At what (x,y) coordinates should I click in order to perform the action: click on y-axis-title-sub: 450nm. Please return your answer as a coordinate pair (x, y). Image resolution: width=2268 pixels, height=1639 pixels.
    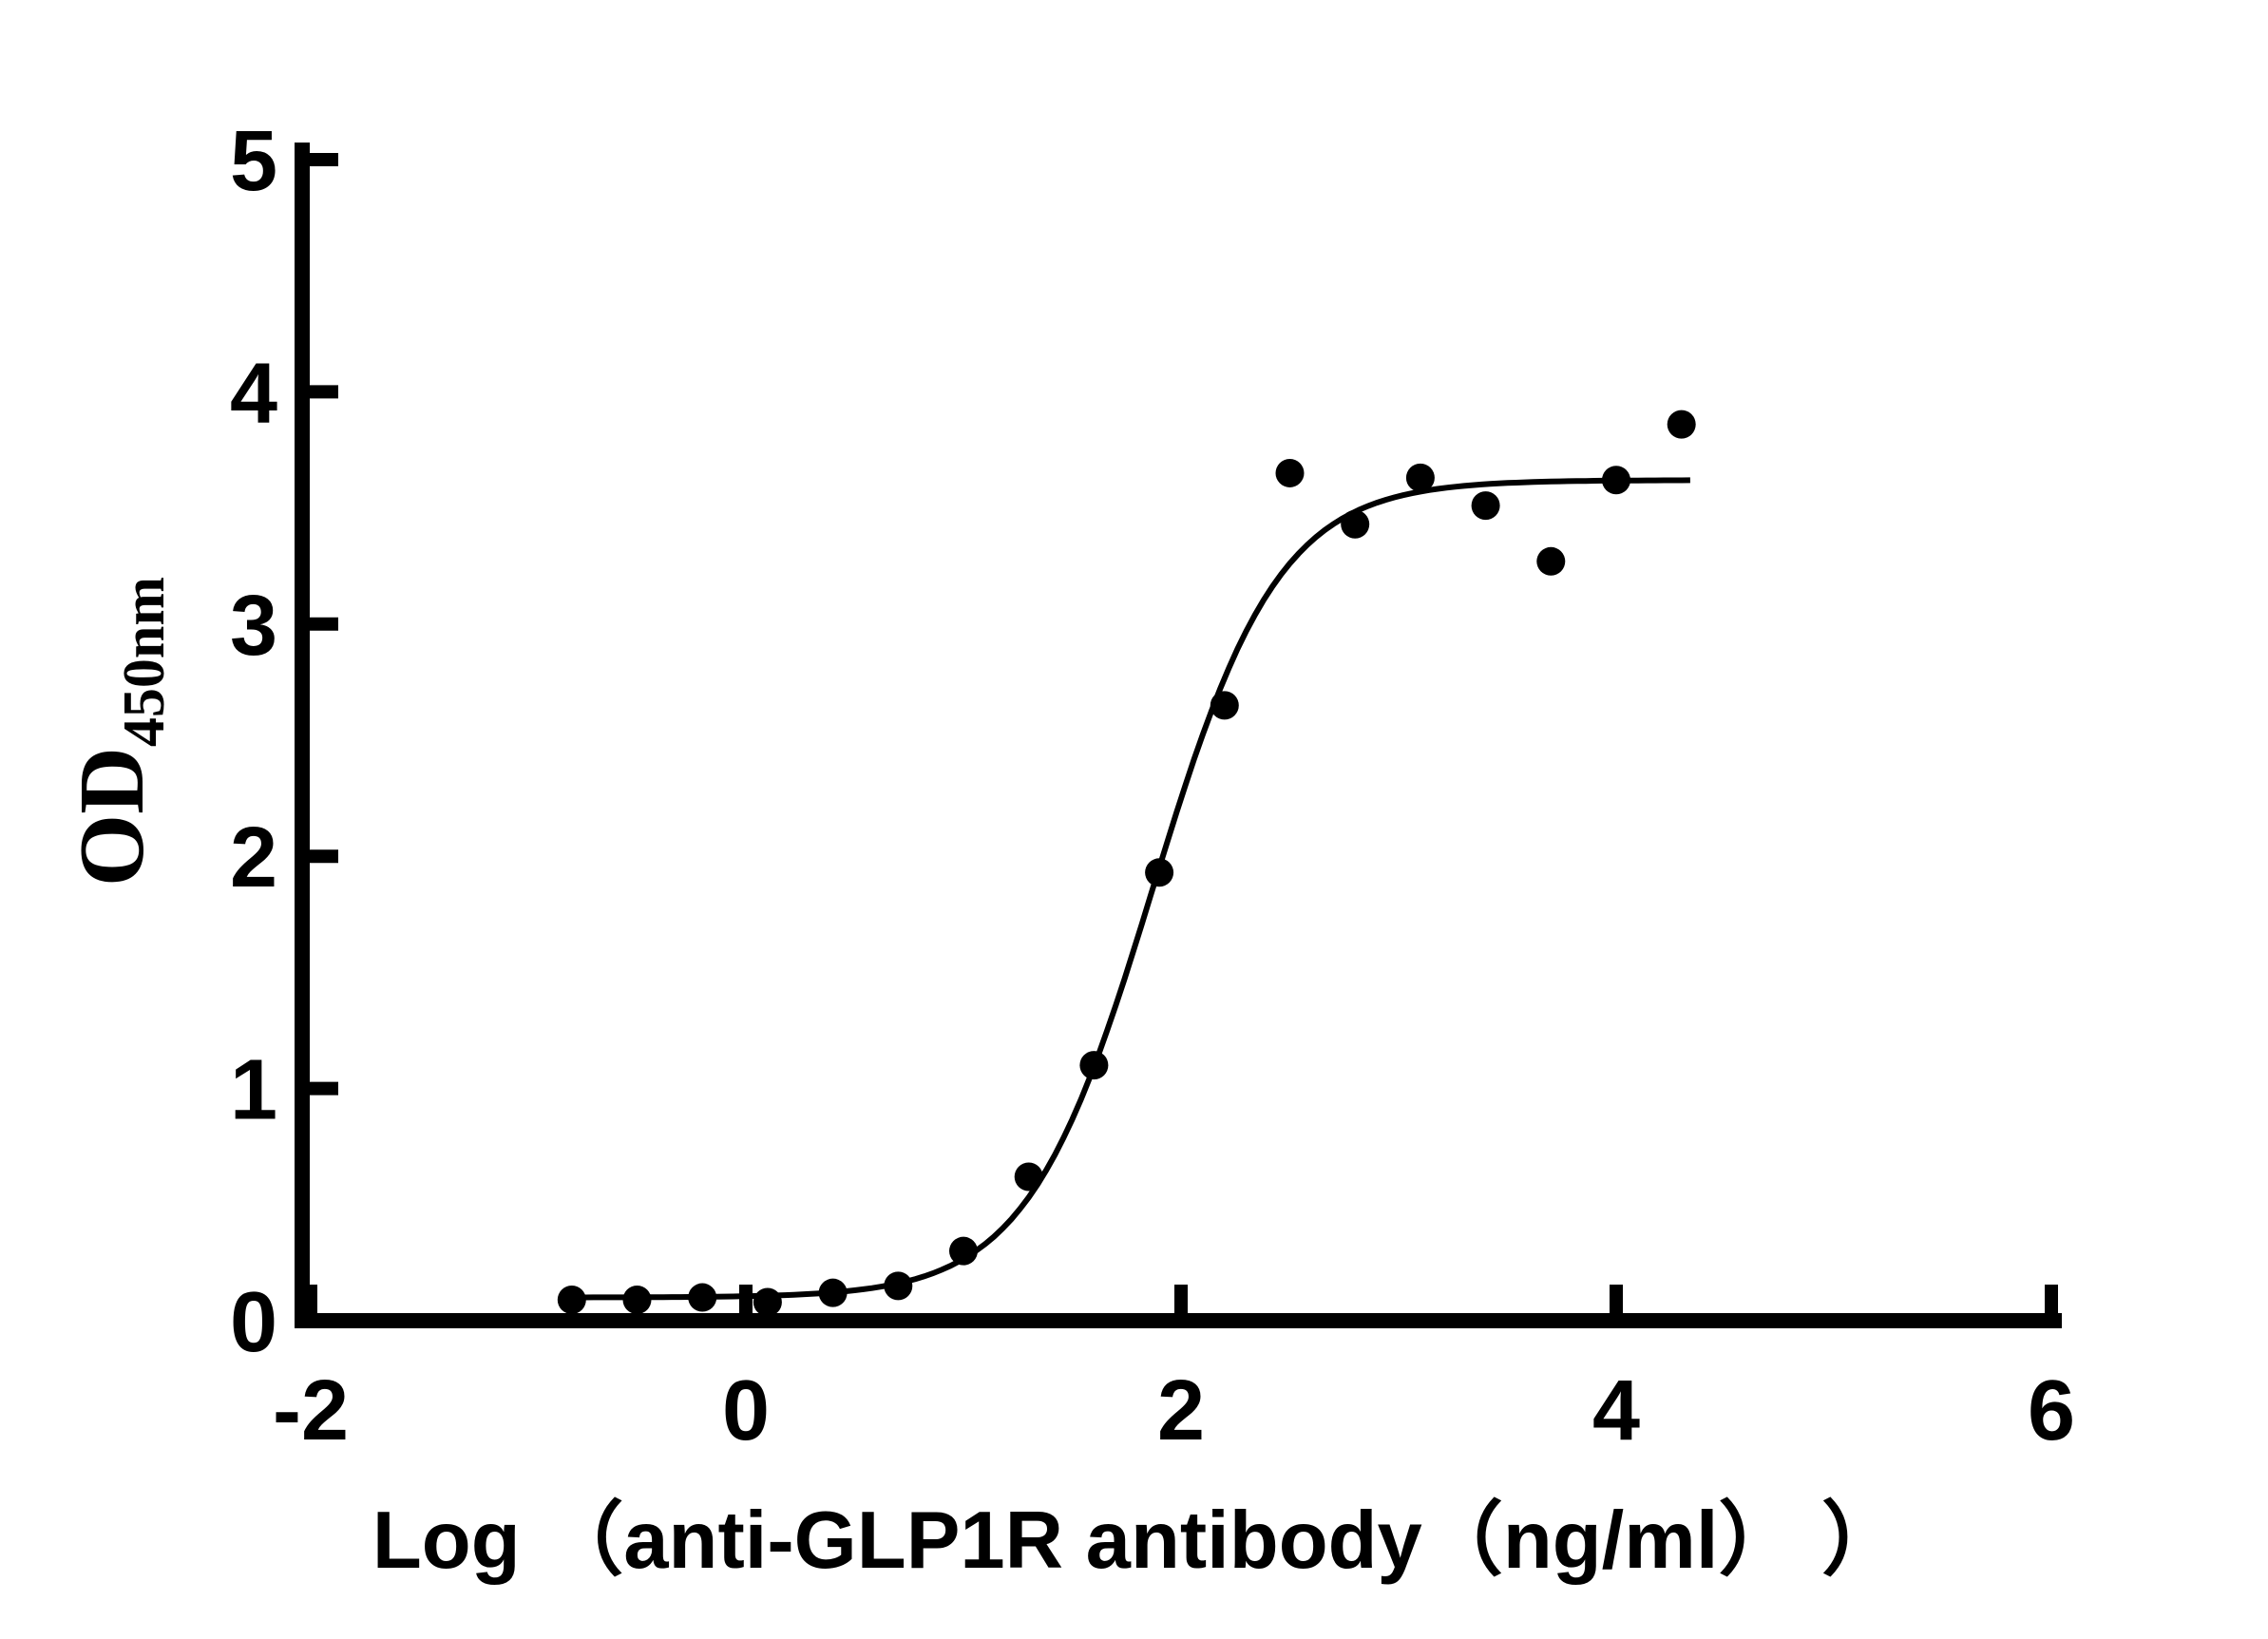
    Looking at the image, I should click on (144, 662).